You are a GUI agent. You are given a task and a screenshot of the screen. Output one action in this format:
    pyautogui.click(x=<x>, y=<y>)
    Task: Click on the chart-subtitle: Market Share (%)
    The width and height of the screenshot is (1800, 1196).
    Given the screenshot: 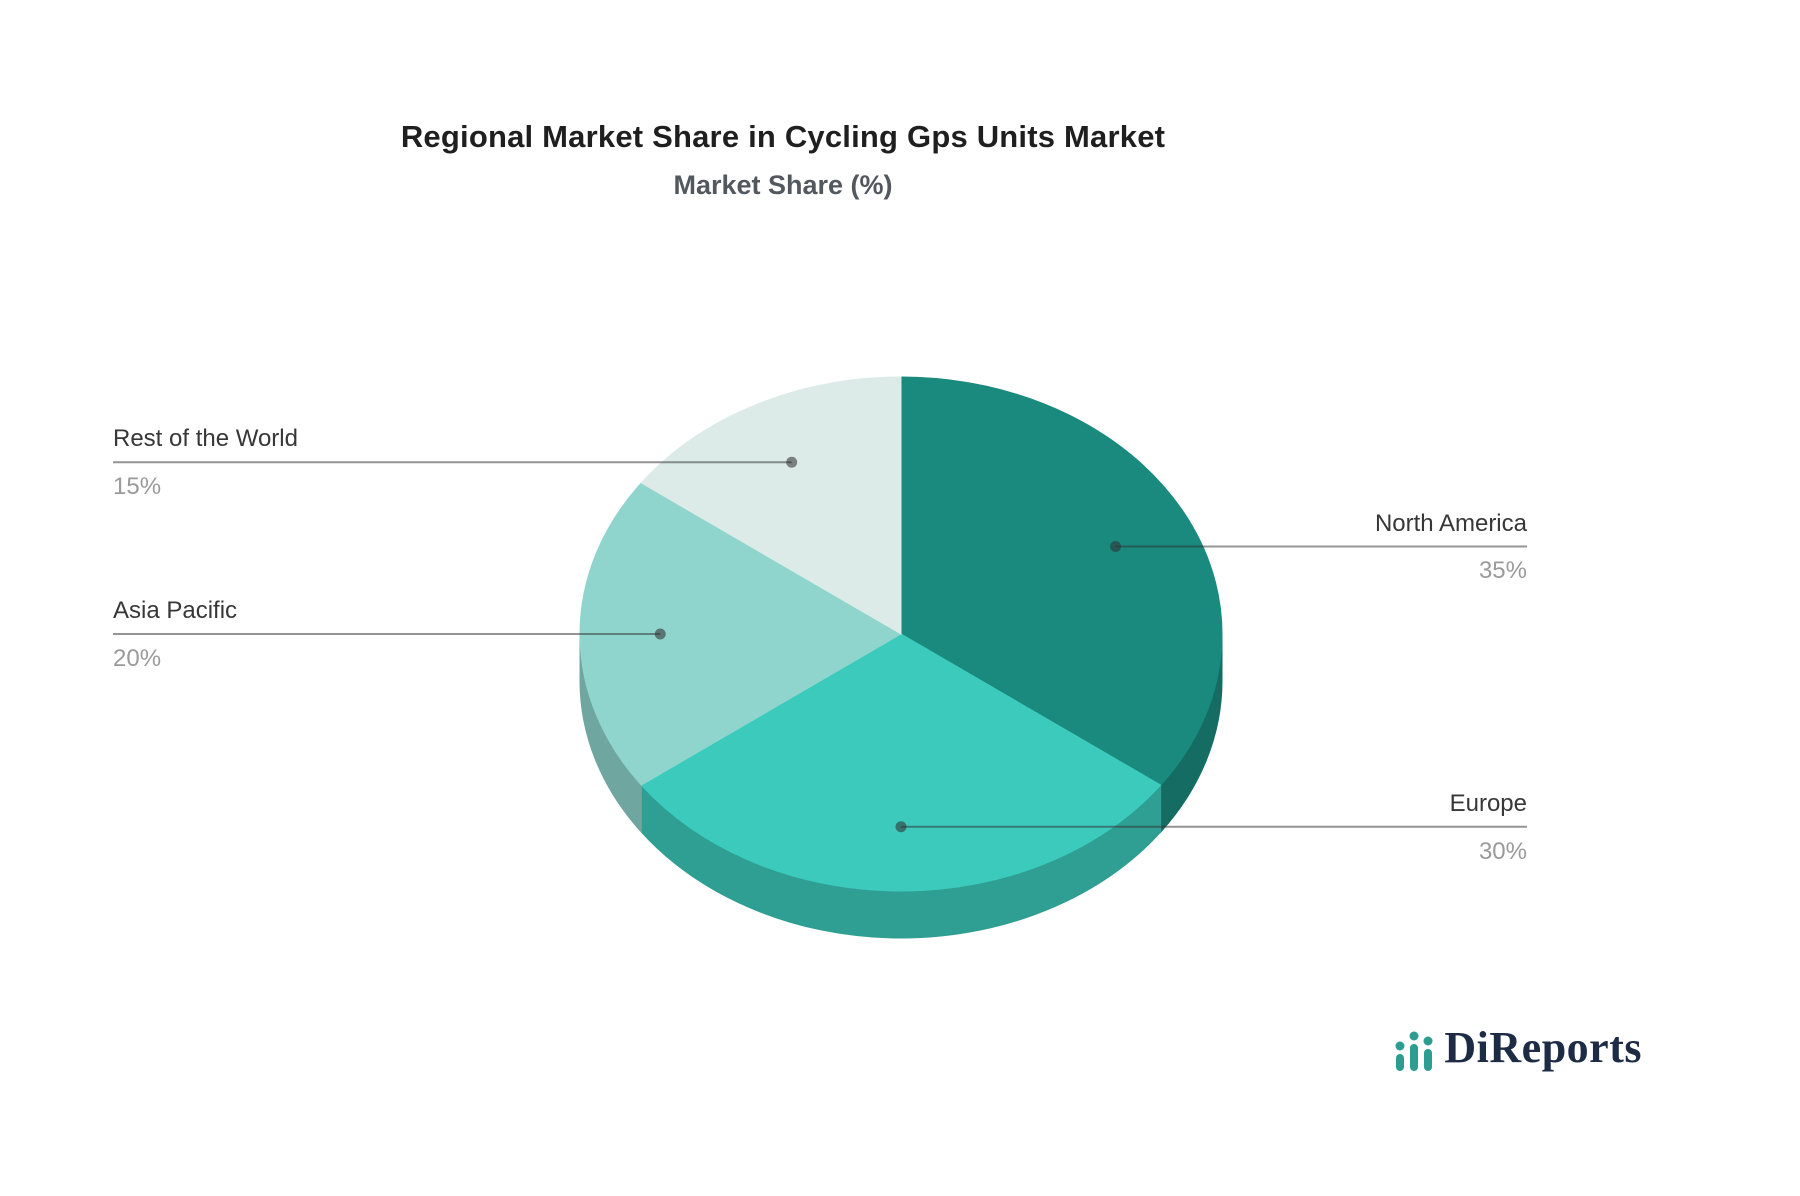 What is the action you would take?
    pyautogui.click(x=783, y=185)
    